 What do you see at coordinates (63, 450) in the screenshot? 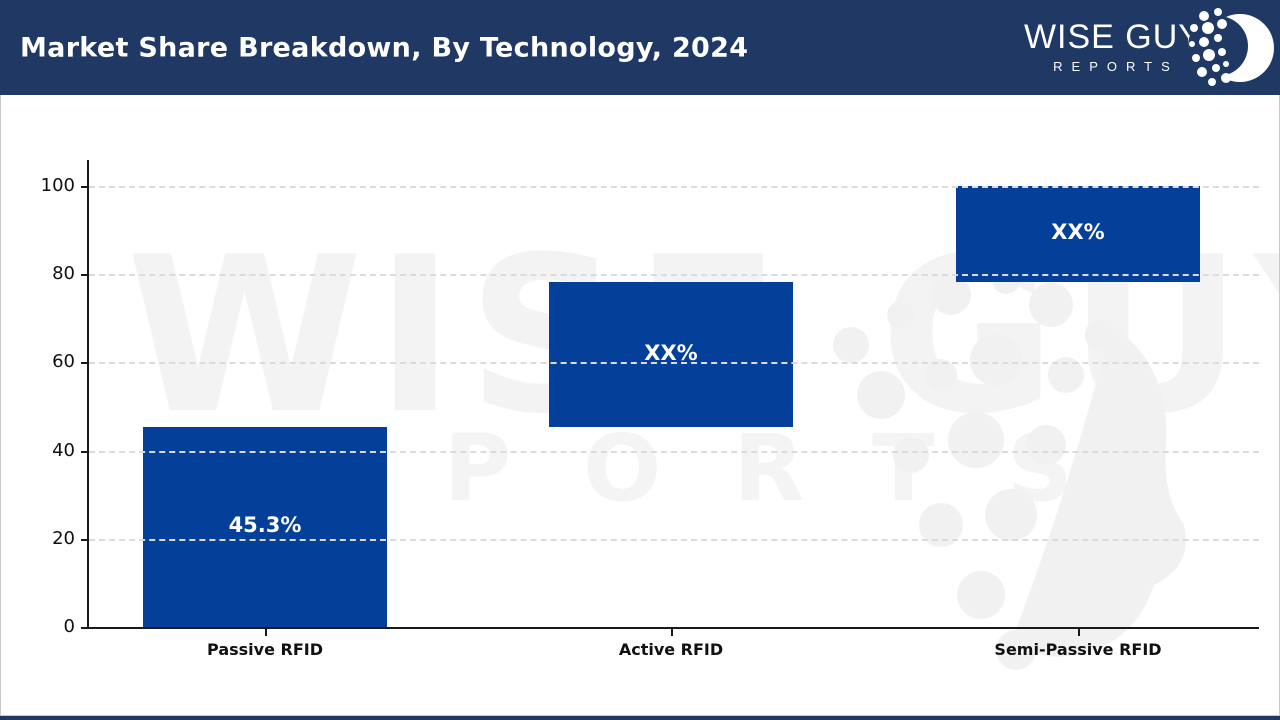
I see `y-tick-label: 40` at bounding box center [63, 450].